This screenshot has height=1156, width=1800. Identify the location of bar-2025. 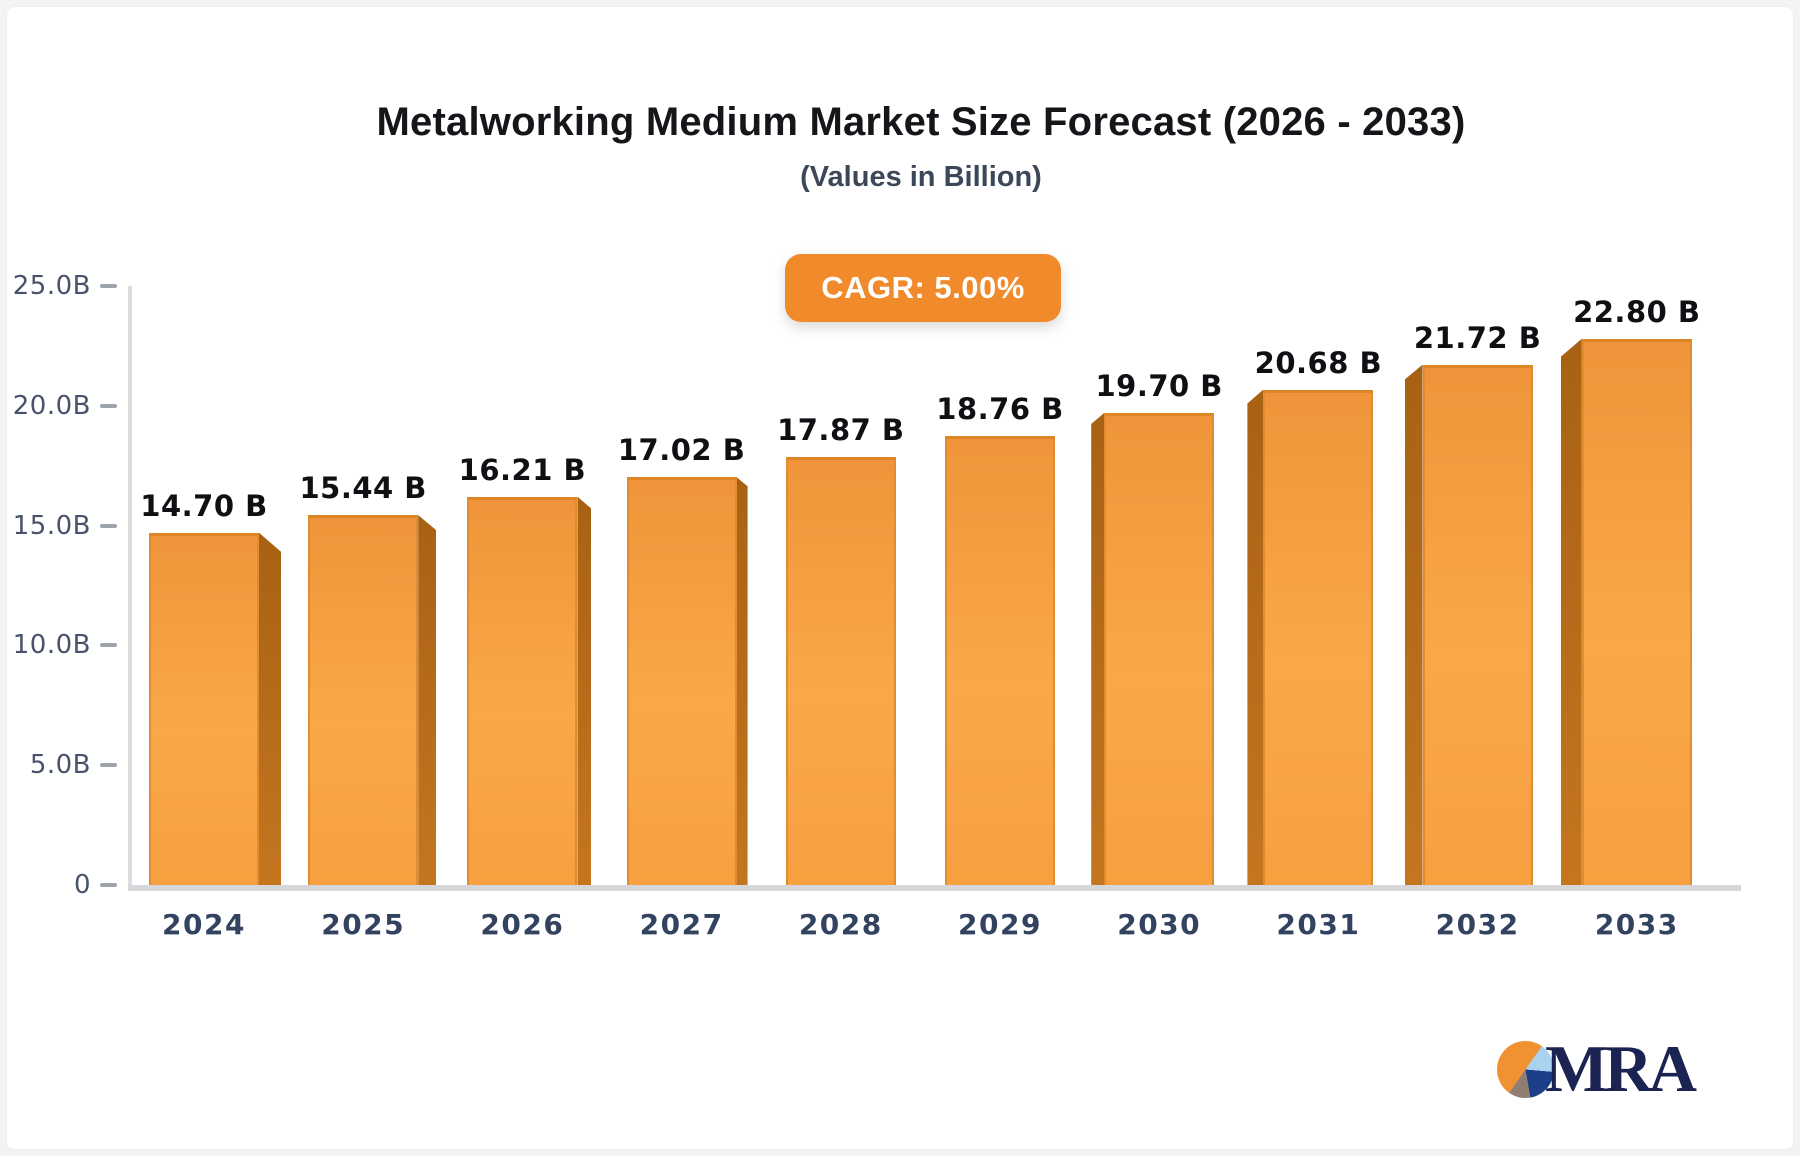
(372, 700).